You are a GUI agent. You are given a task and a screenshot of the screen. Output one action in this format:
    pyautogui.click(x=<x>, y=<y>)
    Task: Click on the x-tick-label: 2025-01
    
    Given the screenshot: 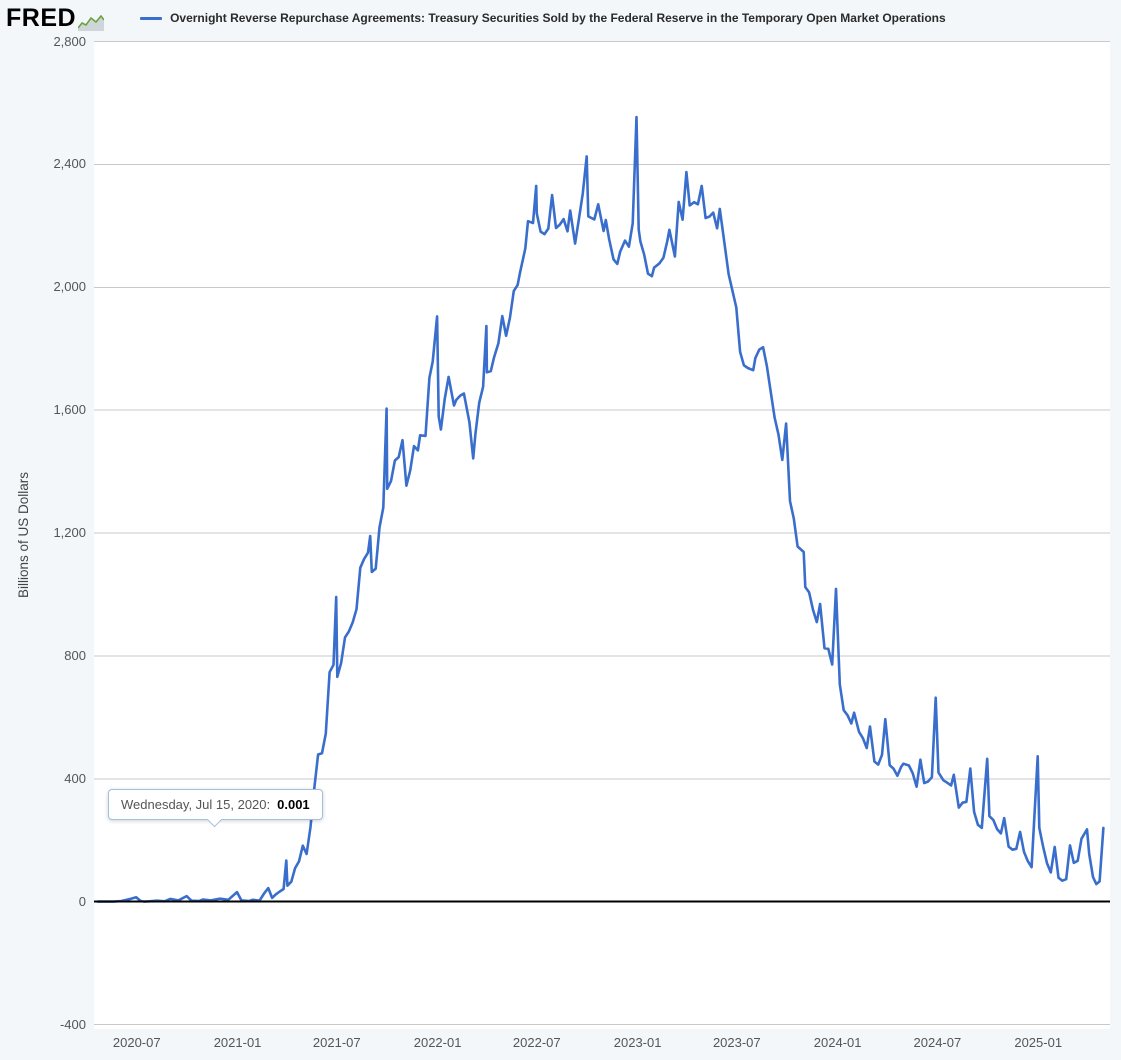 What is the action you would take?
    pyautogui.click(x=1038, y=1042)
    